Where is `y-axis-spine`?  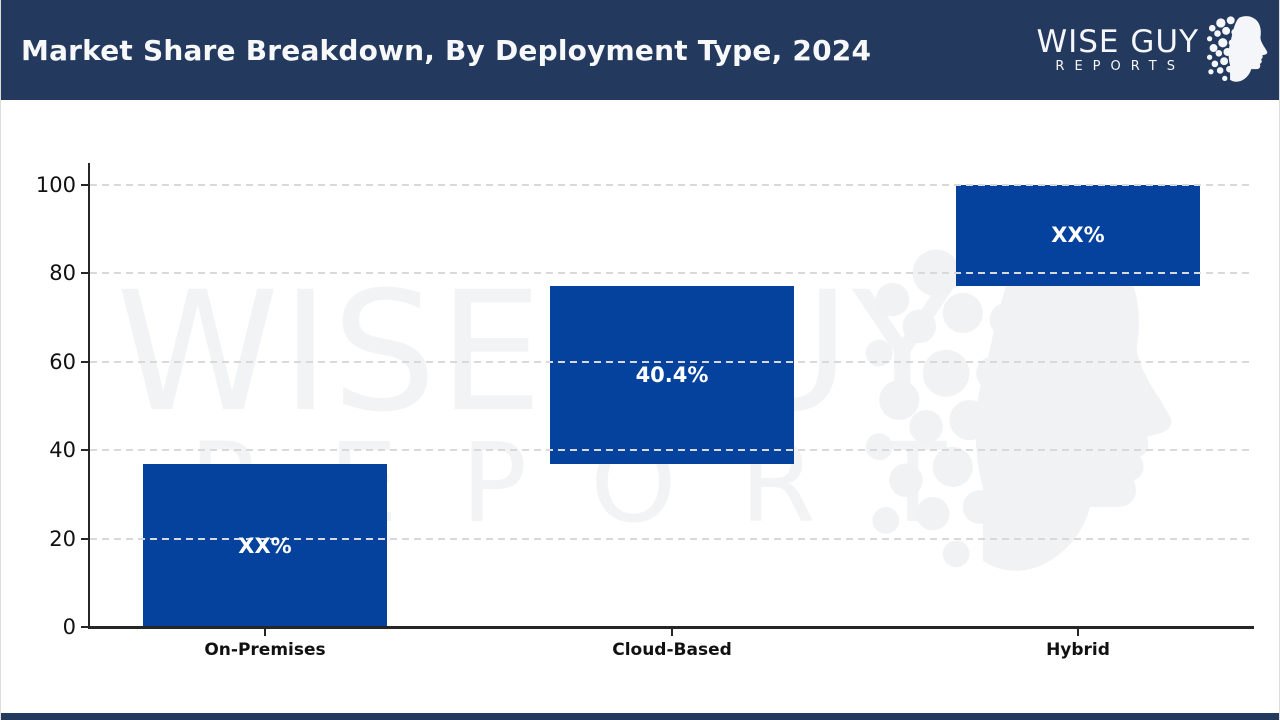
y-axis-spine is located at coordinates (89, 396).